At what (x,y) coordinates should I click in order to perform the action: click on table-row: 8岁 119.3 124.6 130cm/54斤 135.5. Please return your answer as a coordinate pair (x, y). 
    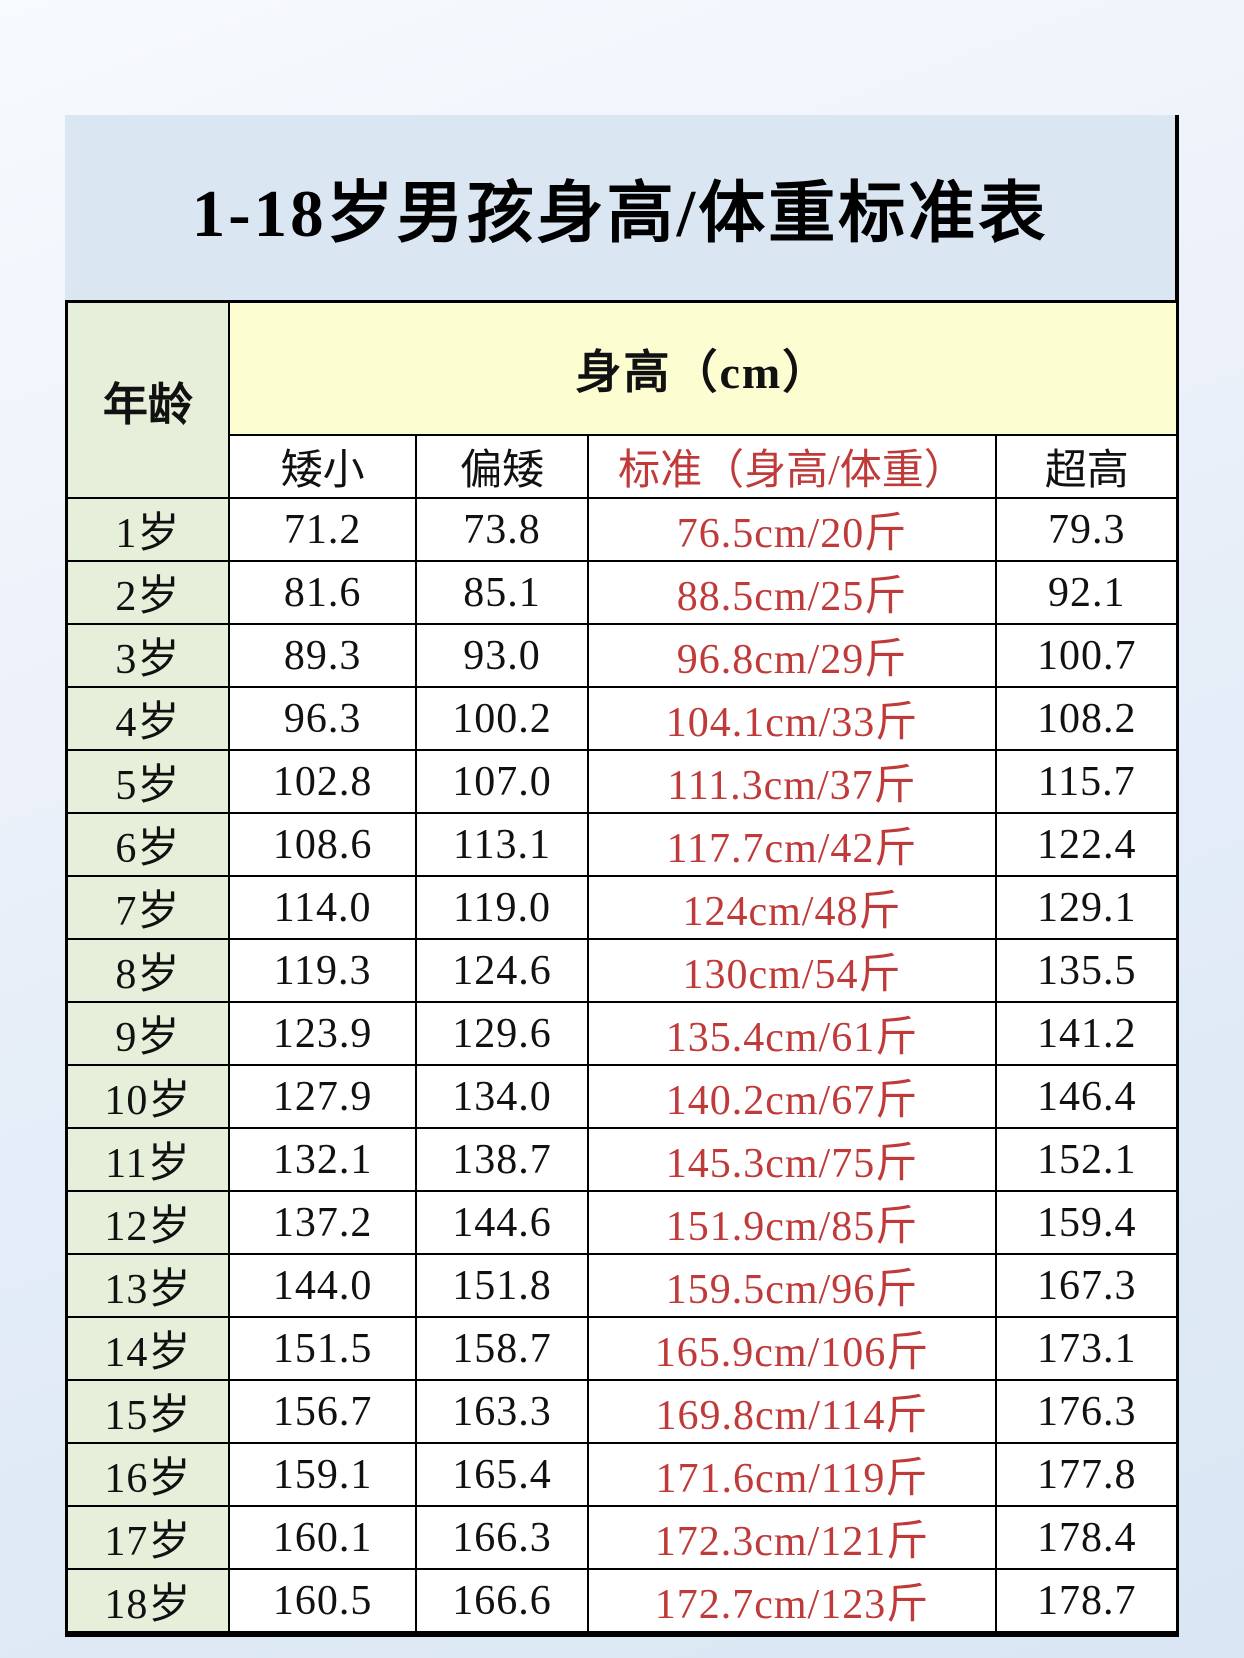
    Looking at the image, I should click on (622, 970).